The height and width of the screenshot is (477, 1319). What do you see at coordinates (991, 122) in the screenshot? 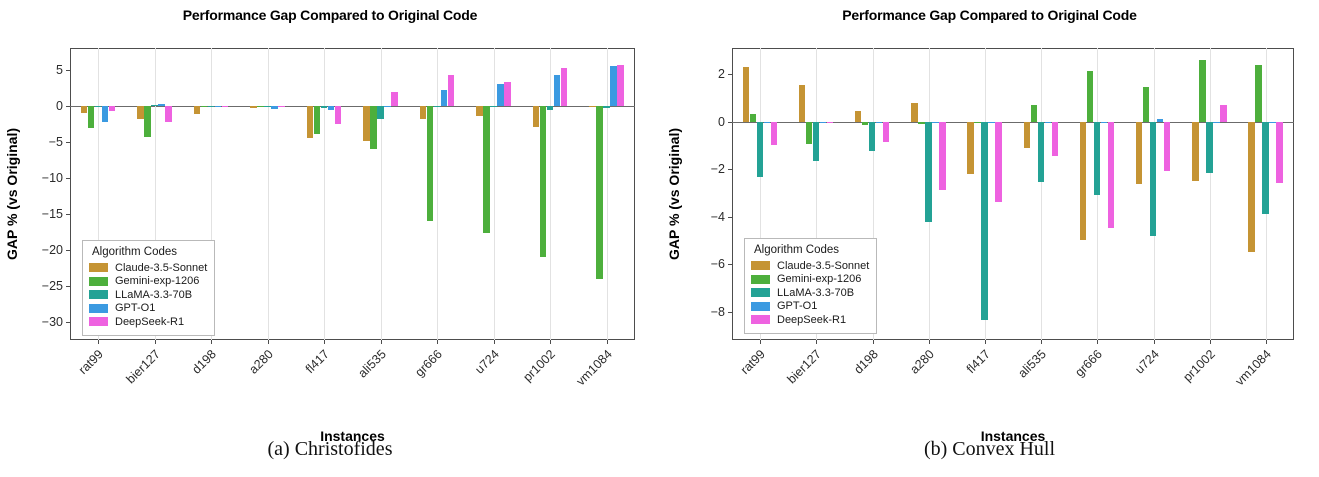
I see `bar-fl417-GPT-O1` at bounding box center [991, 122].